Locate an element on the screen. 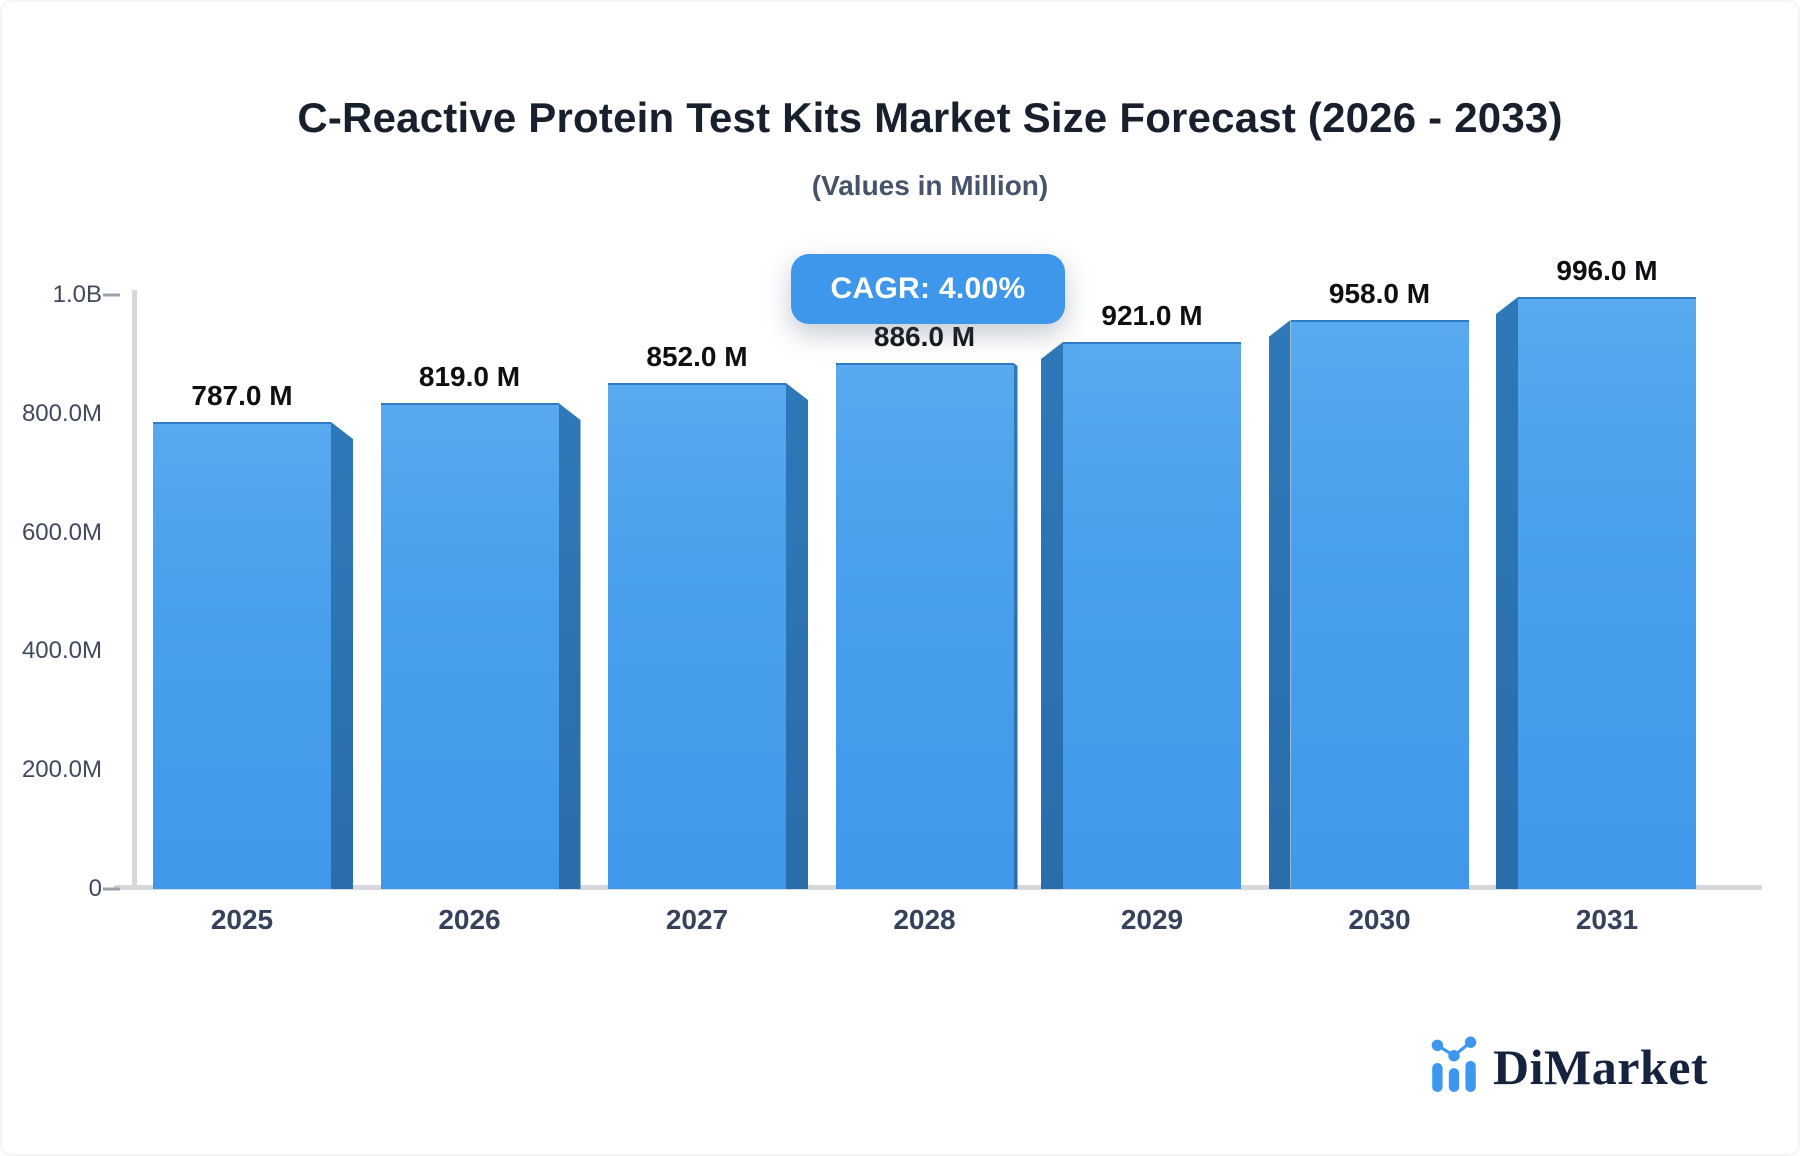 Image resolution: width=1800 pixels, height=1156 pixels. mini-bar-line-chart-icon is located at coordinates (1454, 1064).